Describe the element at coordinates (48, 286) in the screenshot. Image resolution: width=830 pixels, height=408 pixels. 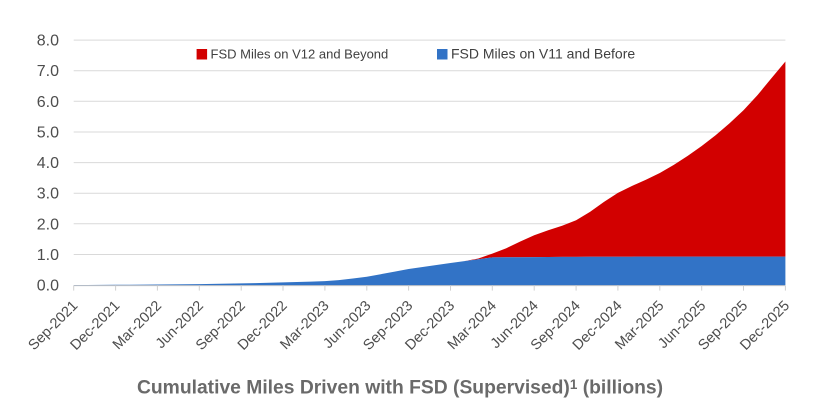
I see `svg-text: 0.0` at that location.